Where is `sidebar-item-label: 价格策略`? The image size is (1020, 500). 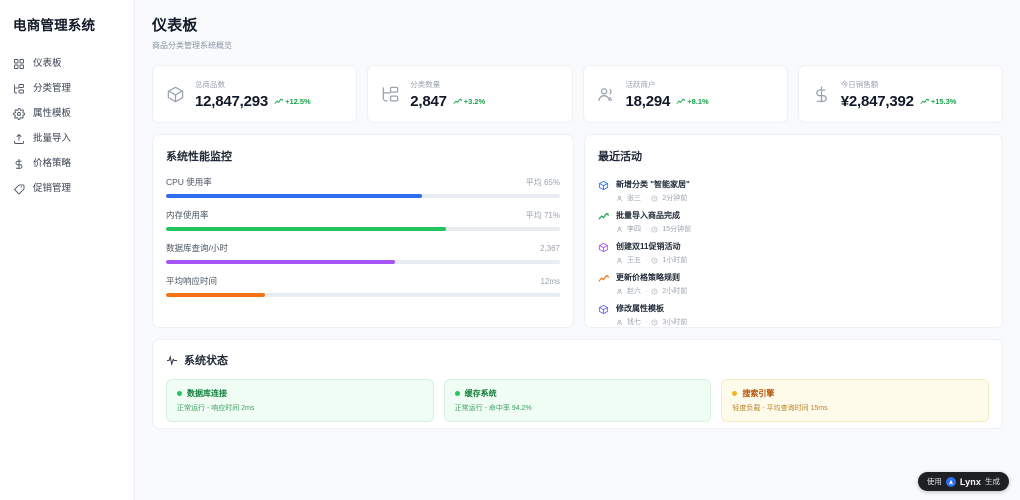 sidebar-item-label: 价格策略 is located at coordinates (52, 163).